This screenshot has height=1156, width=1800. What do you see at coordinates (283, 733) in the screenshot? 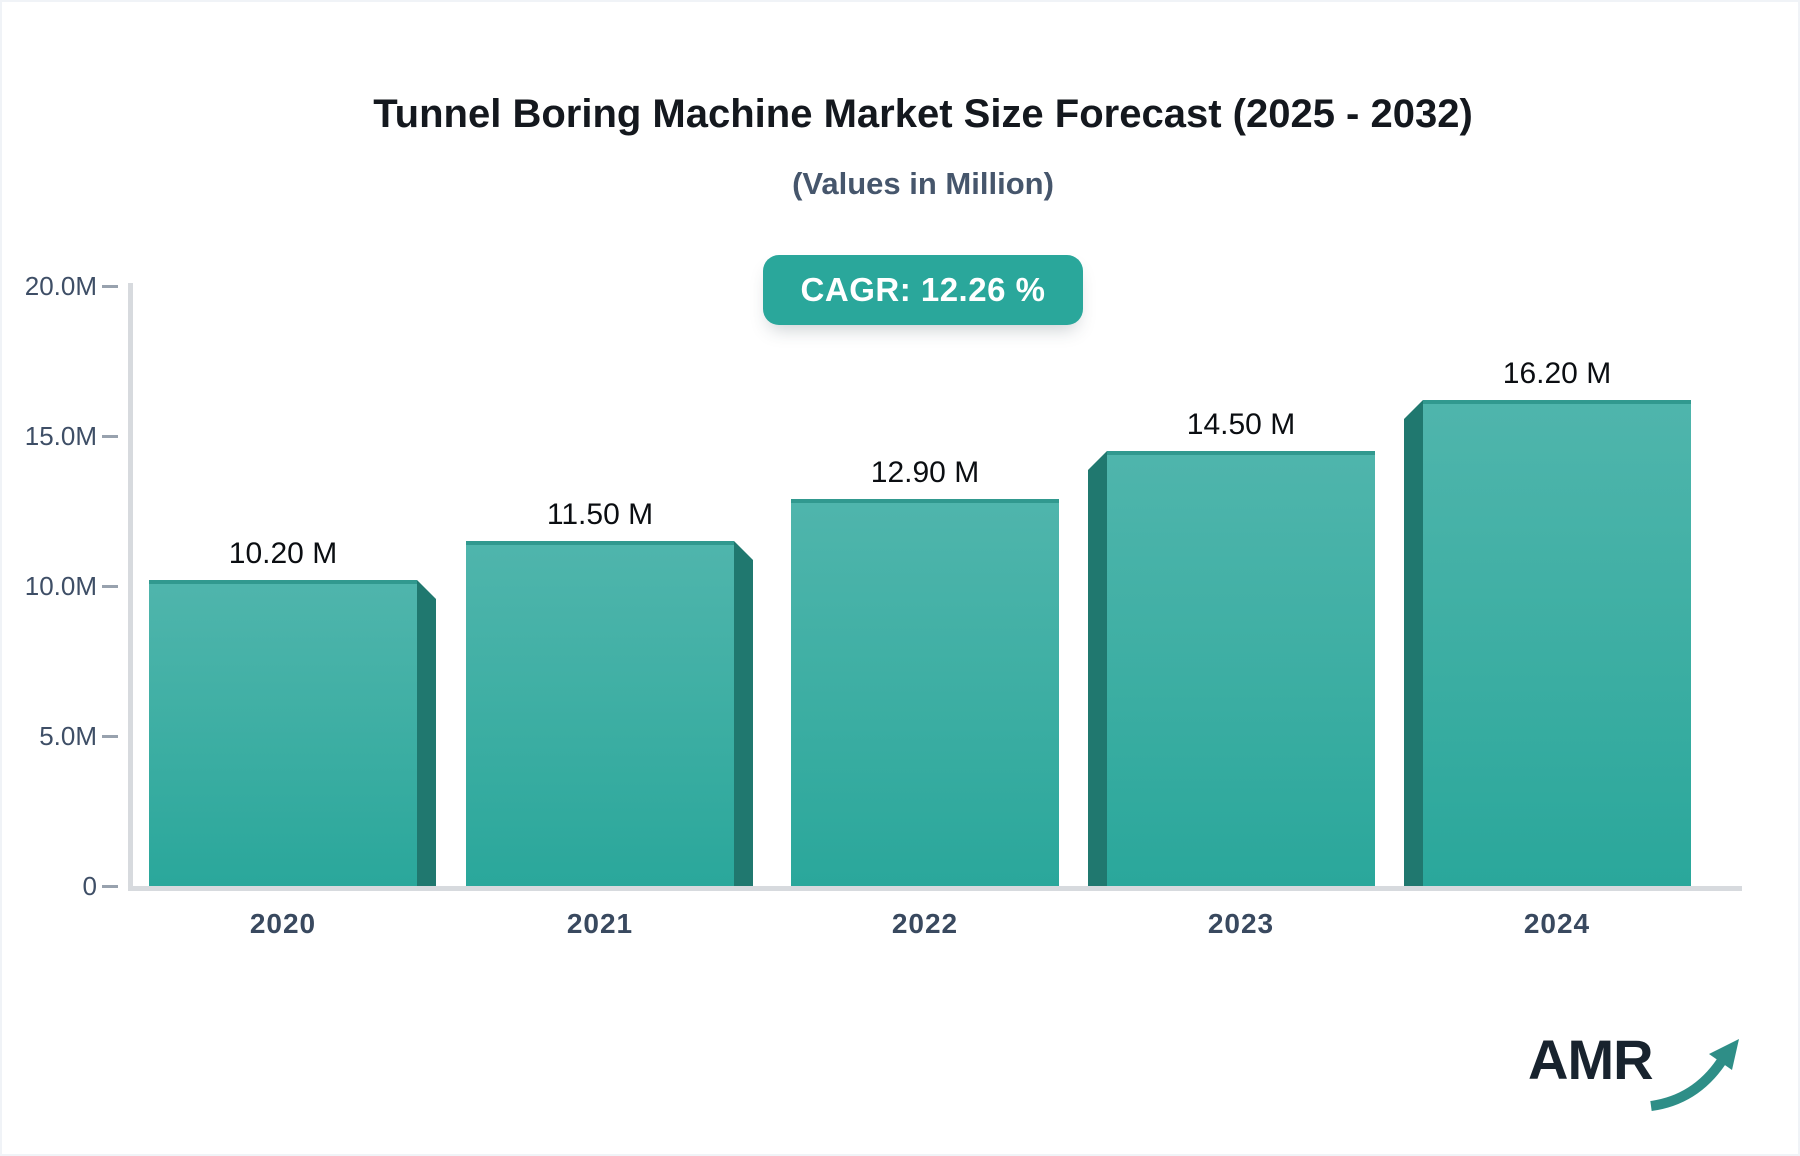
I see `bar-2020` at bounding box center [283, 733].